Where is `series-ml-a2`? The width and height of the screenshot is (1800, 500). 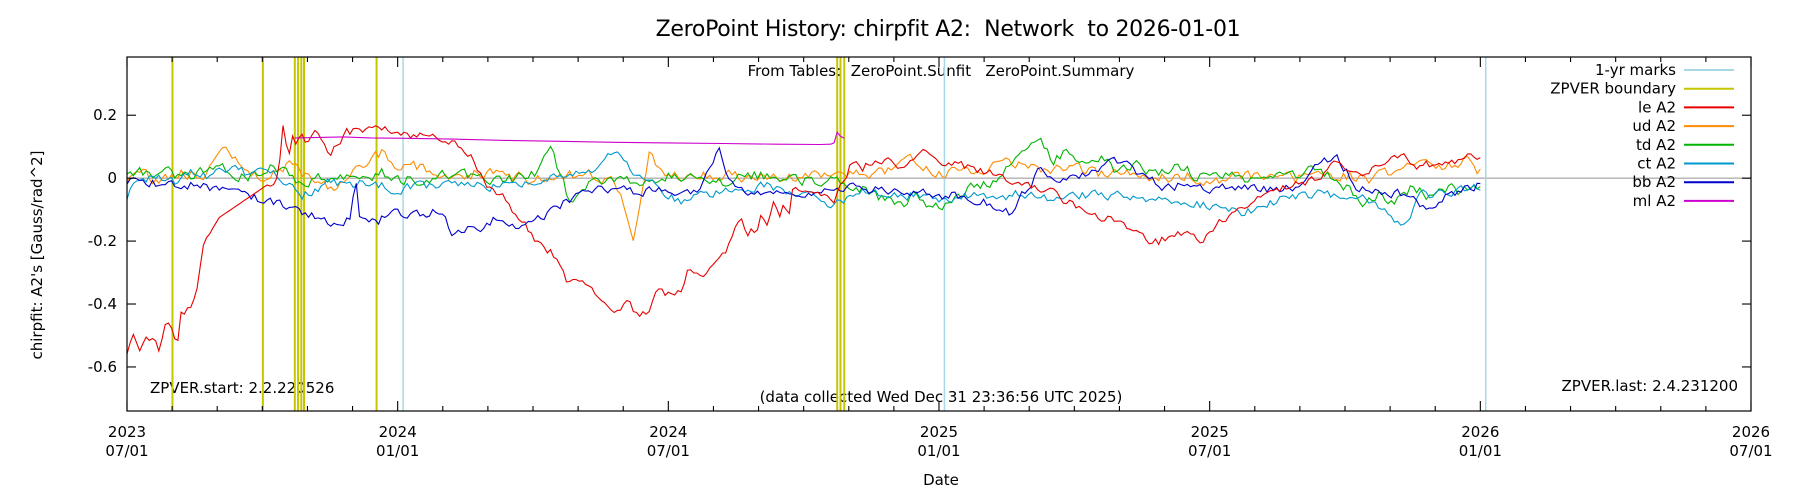
series-ml-a2 is located at coordinates (569, 138).